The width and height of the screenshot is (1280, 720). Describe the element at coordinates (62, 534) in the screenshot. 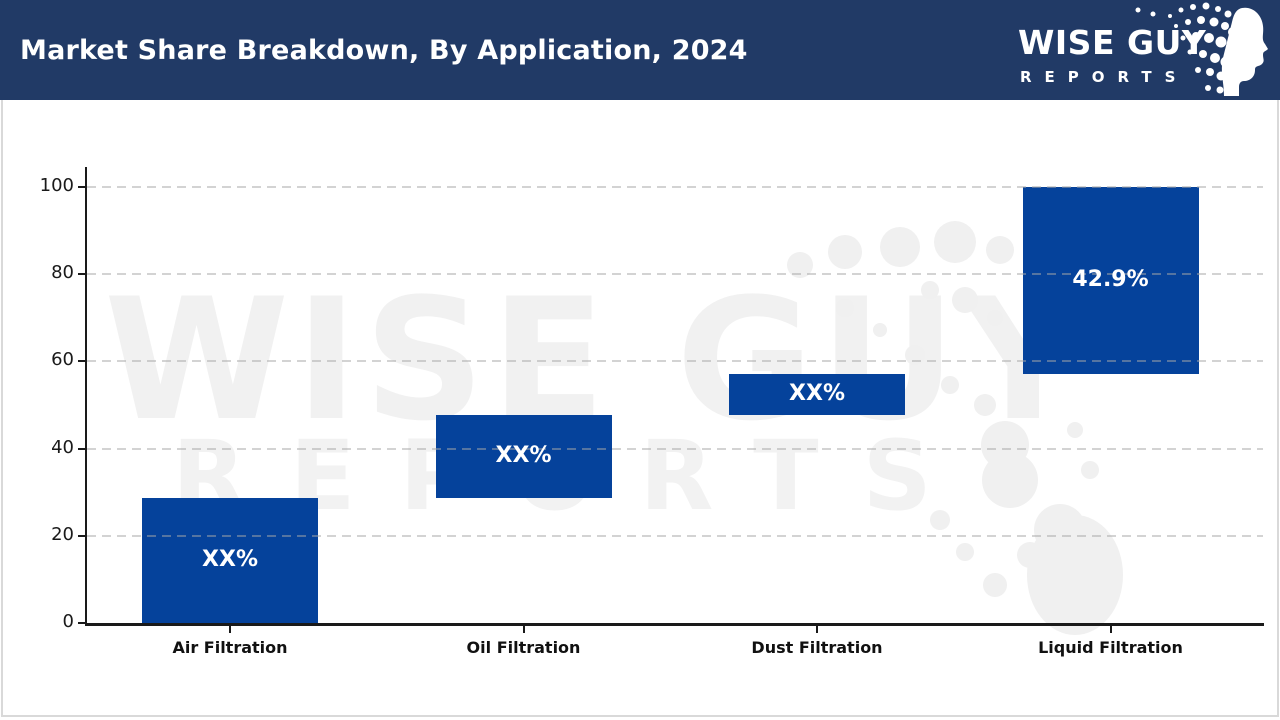

I see `y-axis-tick-label-20: 20` at that location.